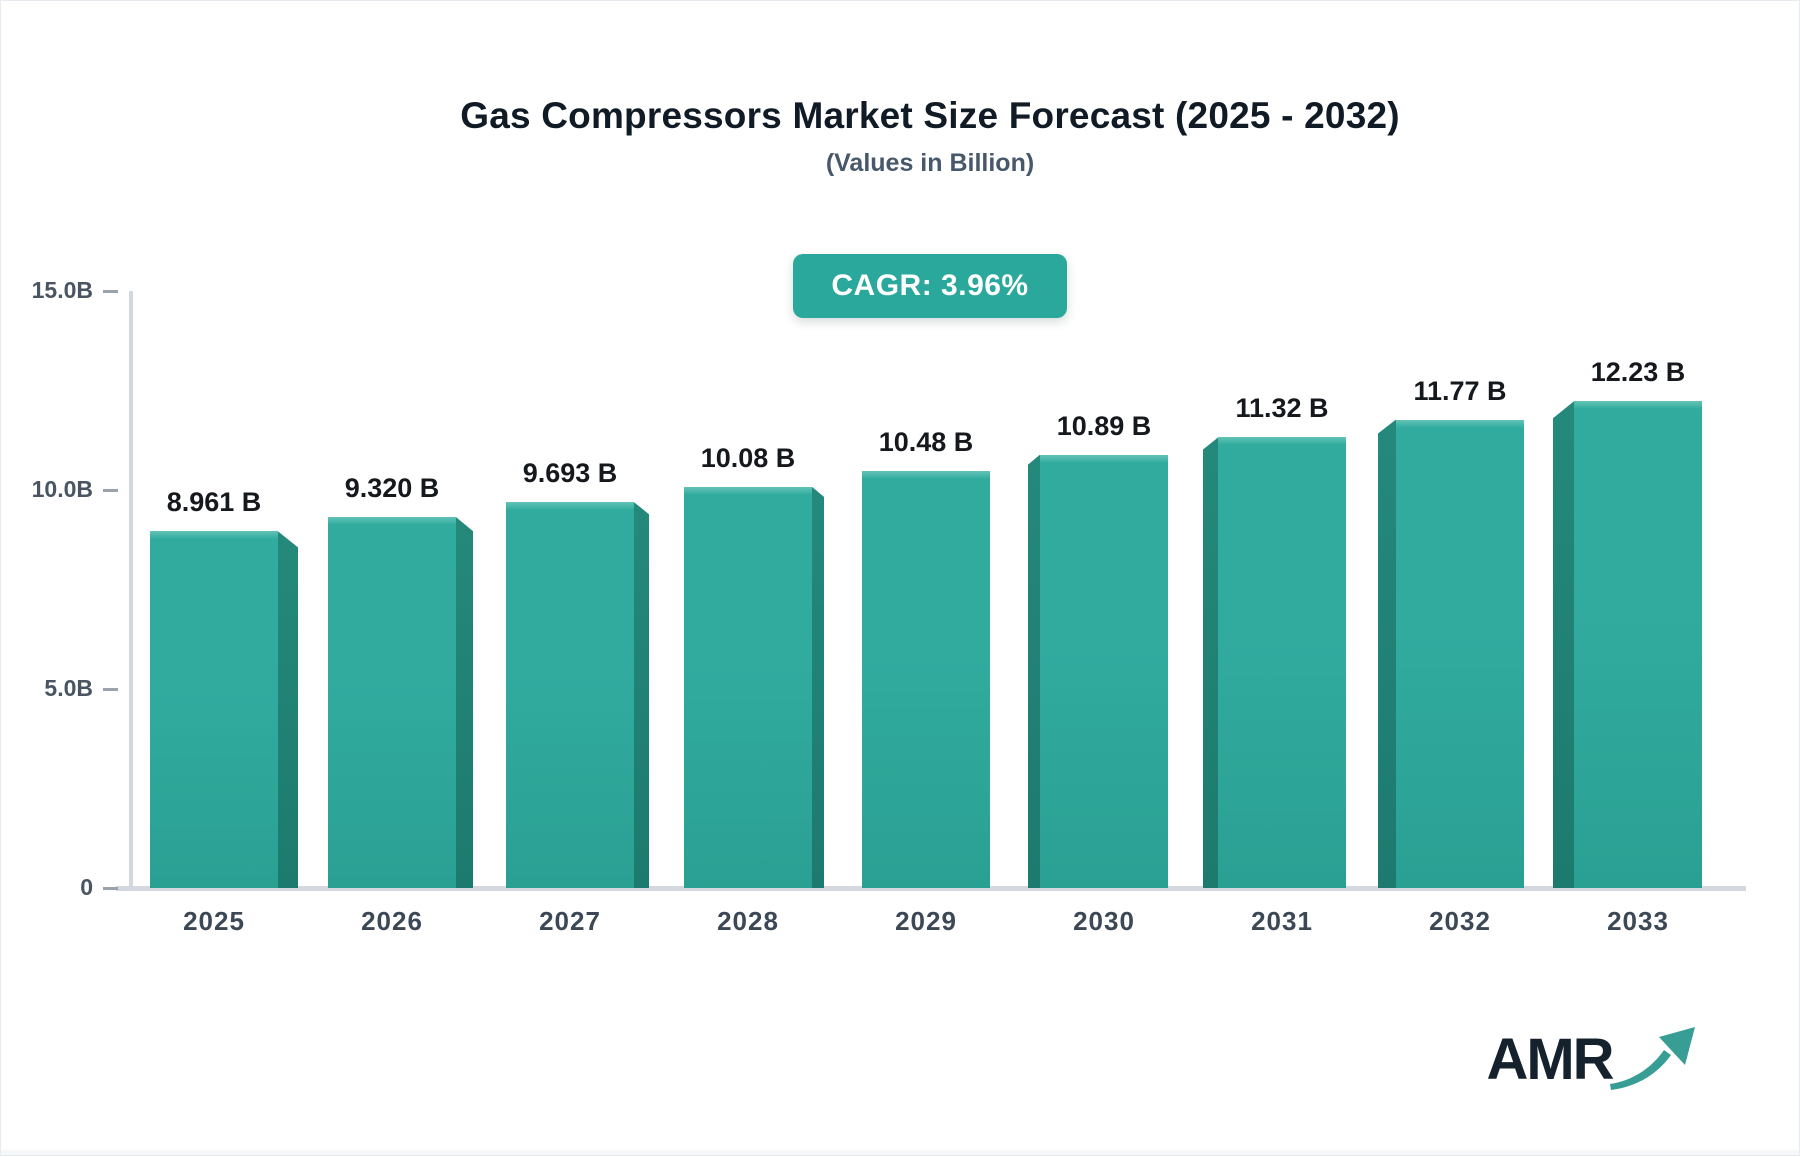  I want to click on x-axis-line, so click(931, 888).